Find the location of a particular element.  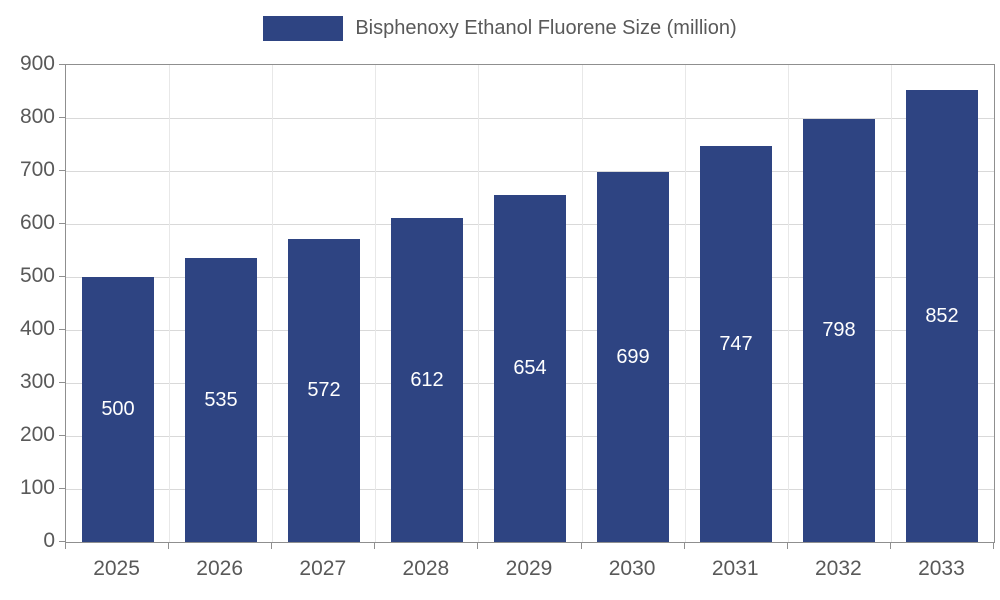

y-tick-label: 800 is located at coordinates (37, 116).